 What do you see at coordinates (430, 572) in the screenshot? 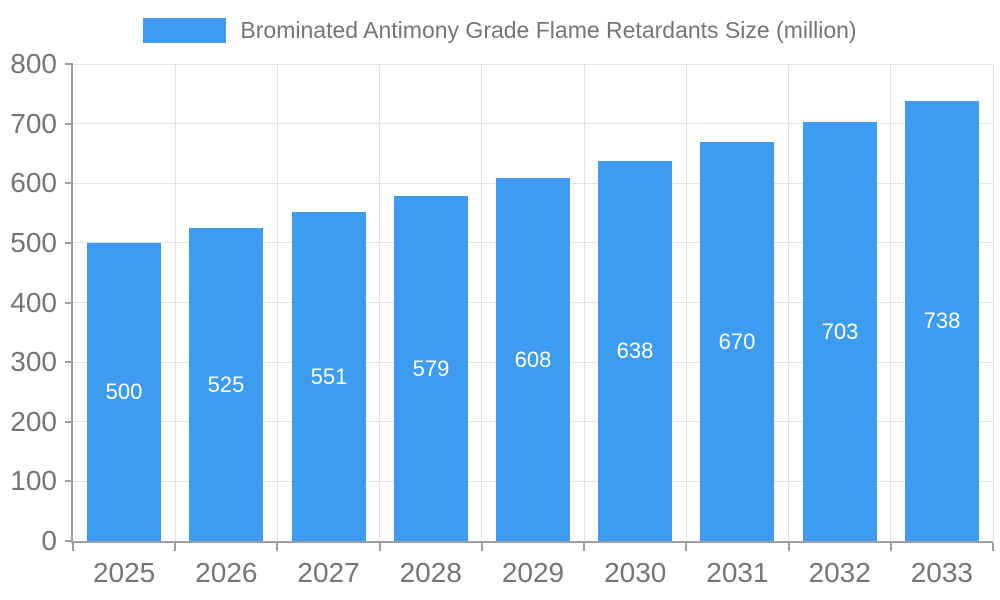
I see `x-tick-label: 2028` at bounding box center [430, 572].